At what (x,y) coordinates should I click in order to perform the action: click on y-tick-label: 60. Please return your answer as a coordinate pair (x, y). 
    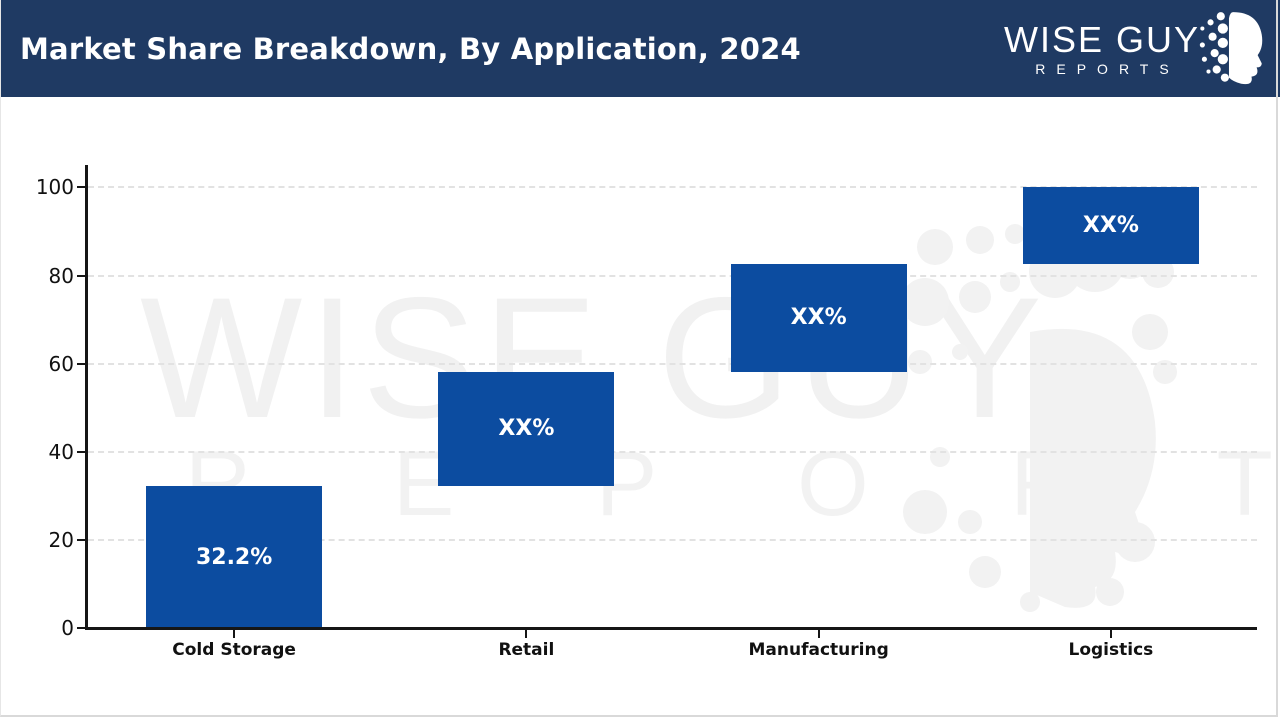
    Looking at the image, I should click on (61, 363).